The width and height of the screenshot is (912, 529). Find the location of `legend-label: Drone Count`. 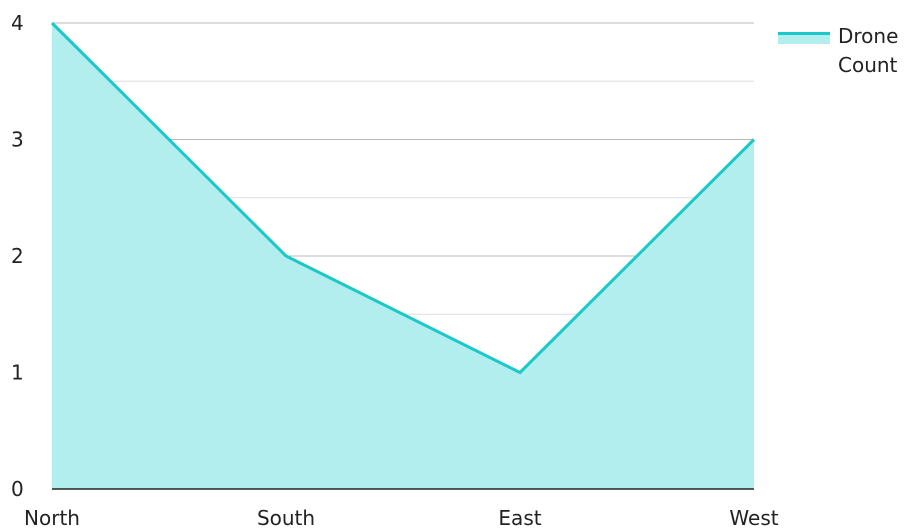

legend-label: Drone Count is located at coordinates (868, 50).